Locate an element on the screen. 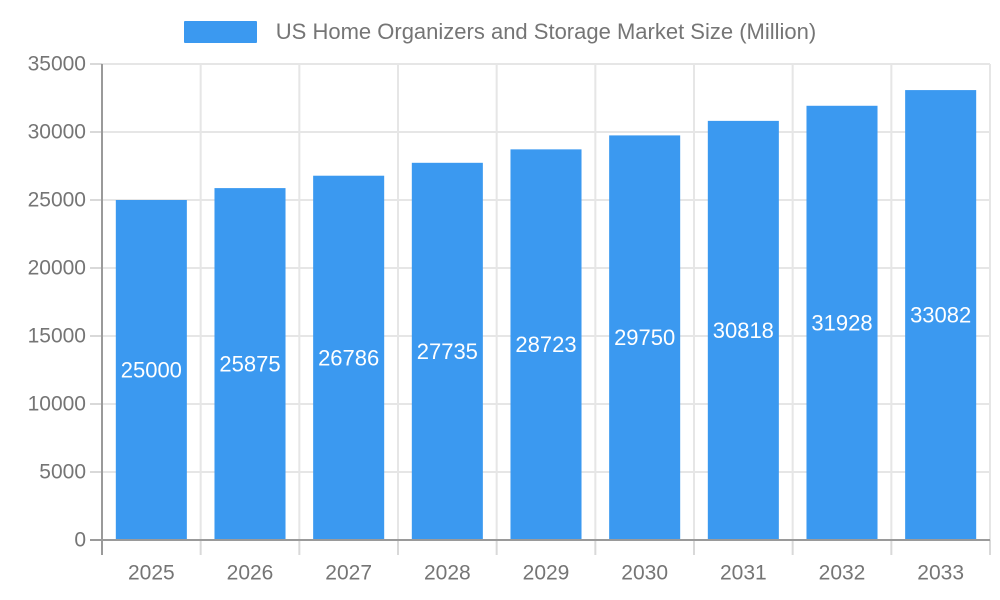 The width and height of the screenshot is (1000, 600). bar-2026 is located at coordinates (250, 364).